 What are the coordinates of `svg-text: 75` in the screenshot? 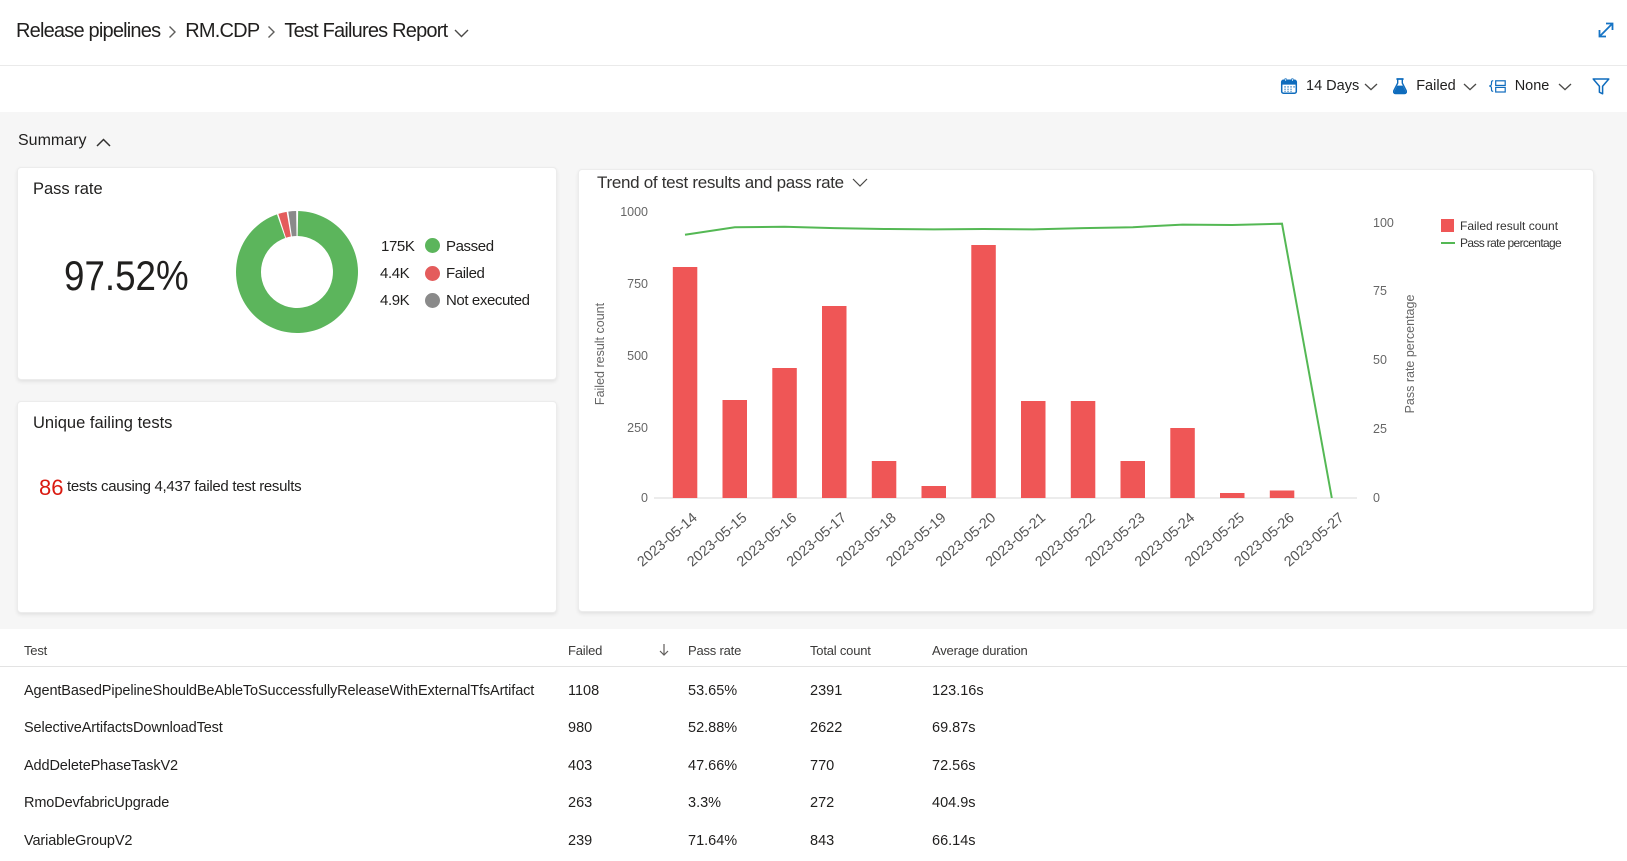 It's located at (1380, 291).